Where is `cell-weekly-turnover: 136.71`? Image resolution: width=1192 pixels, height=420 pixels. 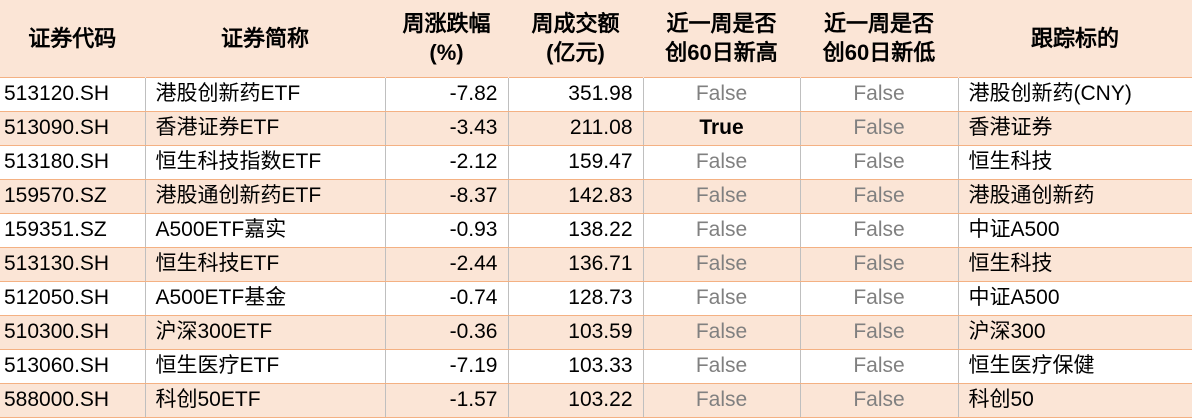 cell-weekly-turnover: 136.71 is located at coordinates (575, 264).